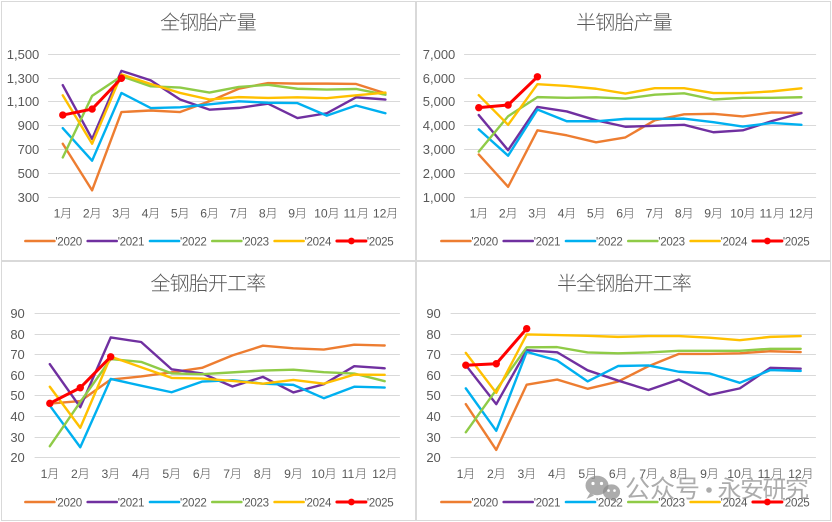 The height and width of the screenshot is (522, 832). What do you see at coordinates (439, 54) in the screenshot?
I see `svg-text: 7,000` at bounding box center [439, 54].